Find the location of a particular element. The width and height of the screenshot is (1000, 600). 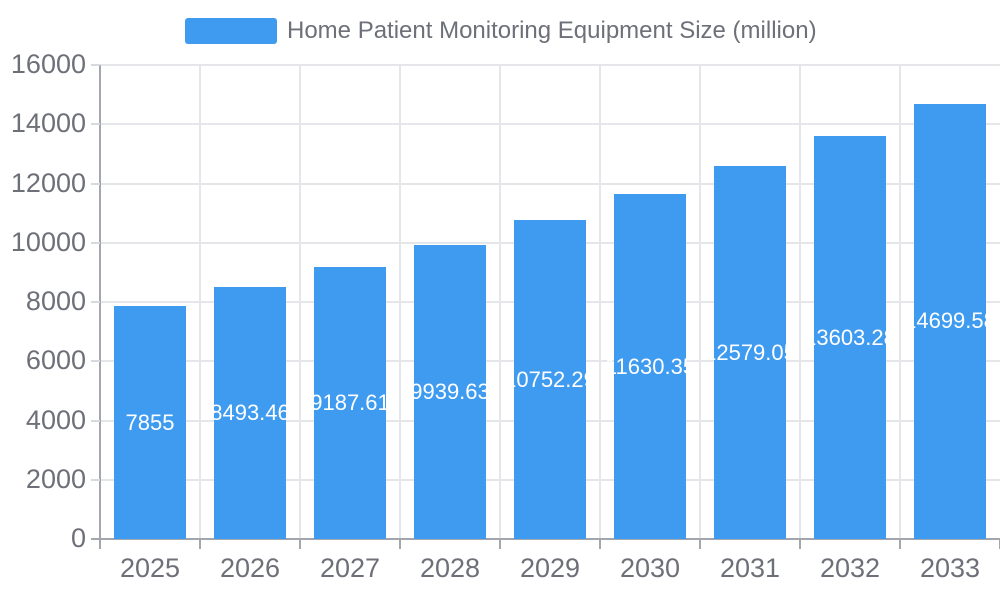

x-axis-line is located at coordinates (545, 539).